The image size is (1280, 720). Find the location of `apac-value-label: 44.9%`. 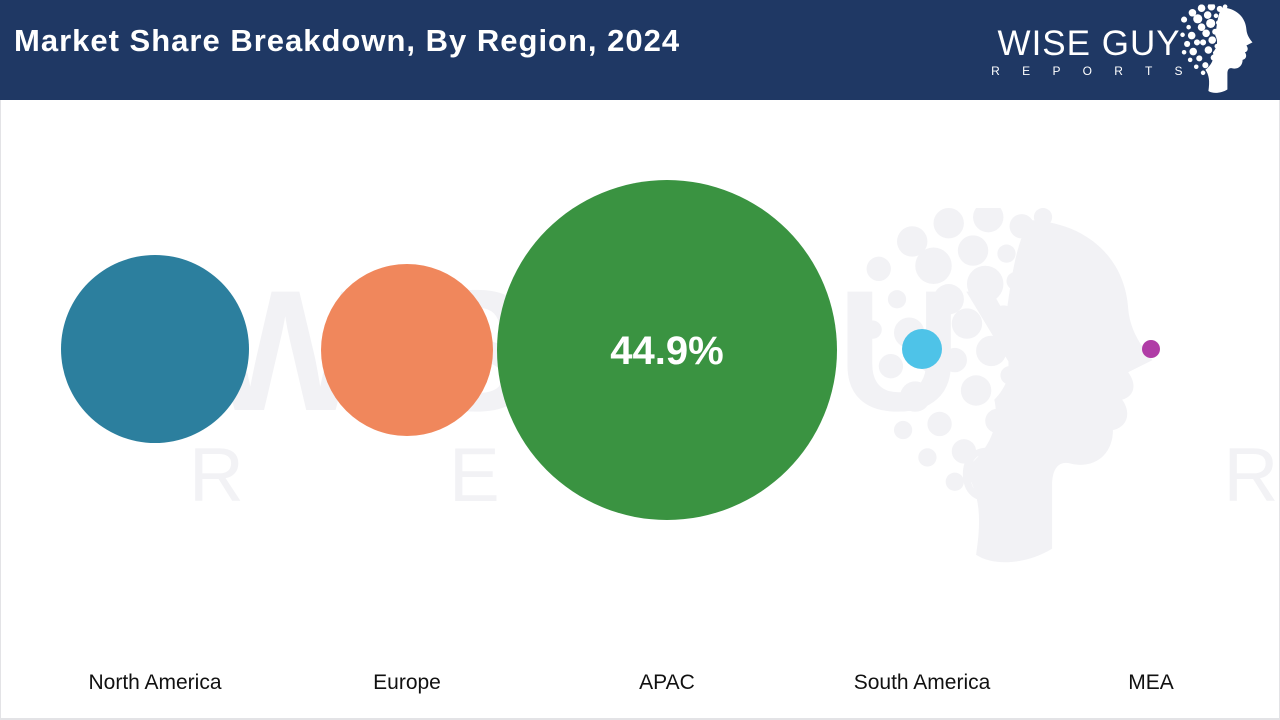

apac-value-label: 44.9% is located at coordinates (666, 351).